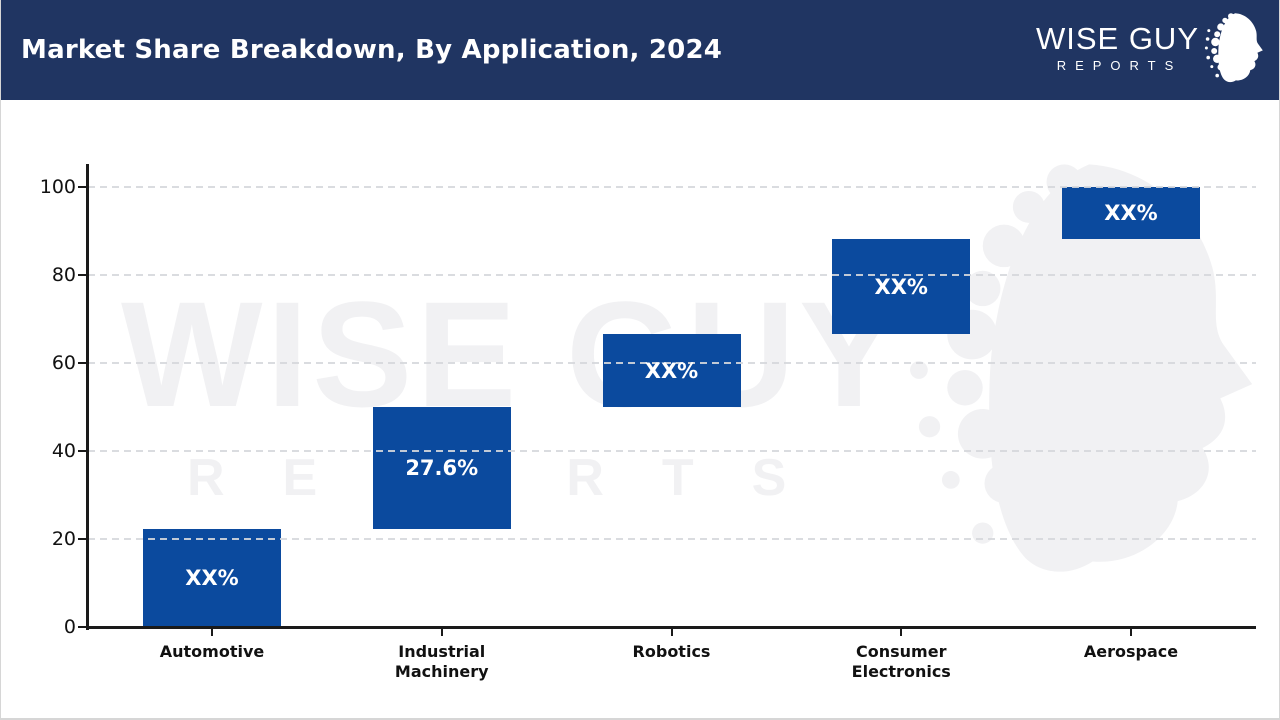 This screenshot has width=1280, height=720. I want to click on bar-industrial-machinery, so click(441, 468).